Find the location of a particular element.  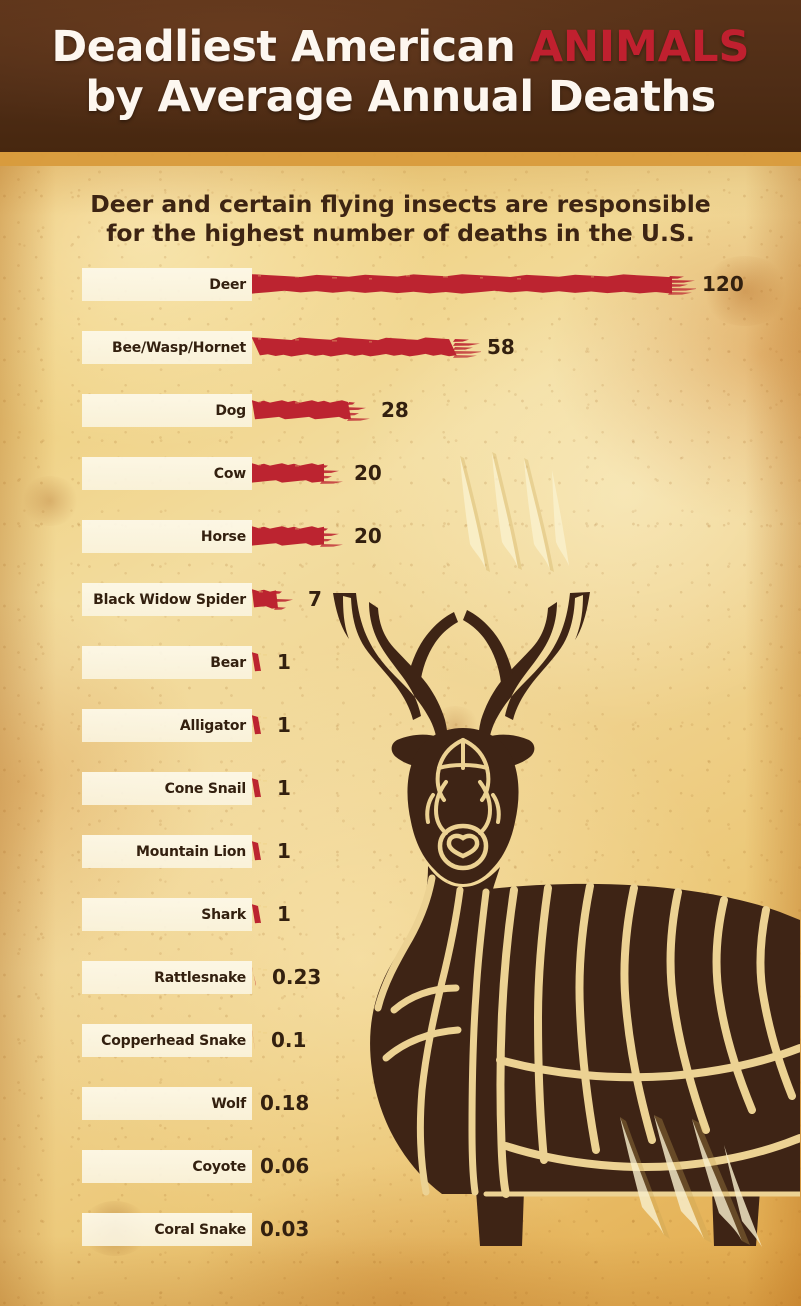

row-label: Copperhead Snake is located at coordinates (173, 1040).